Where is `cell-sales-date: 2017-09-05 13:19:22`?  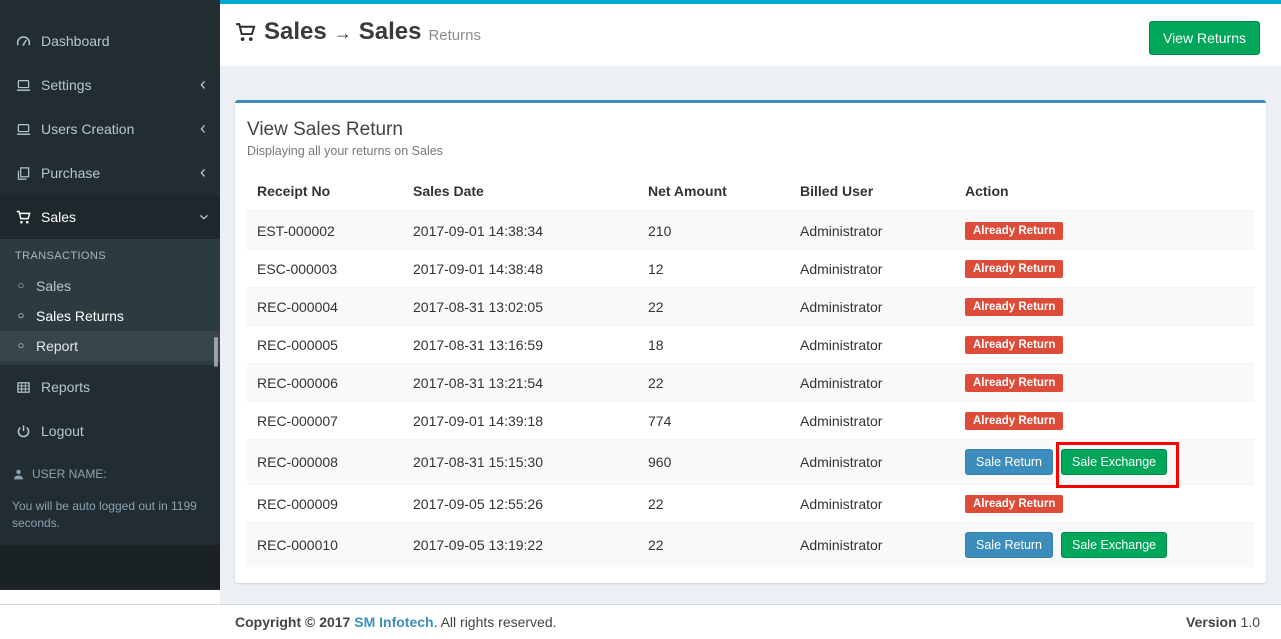 cell-sales-date: 2017-09-05 13:19:22 is located at coordinates (520, 544).